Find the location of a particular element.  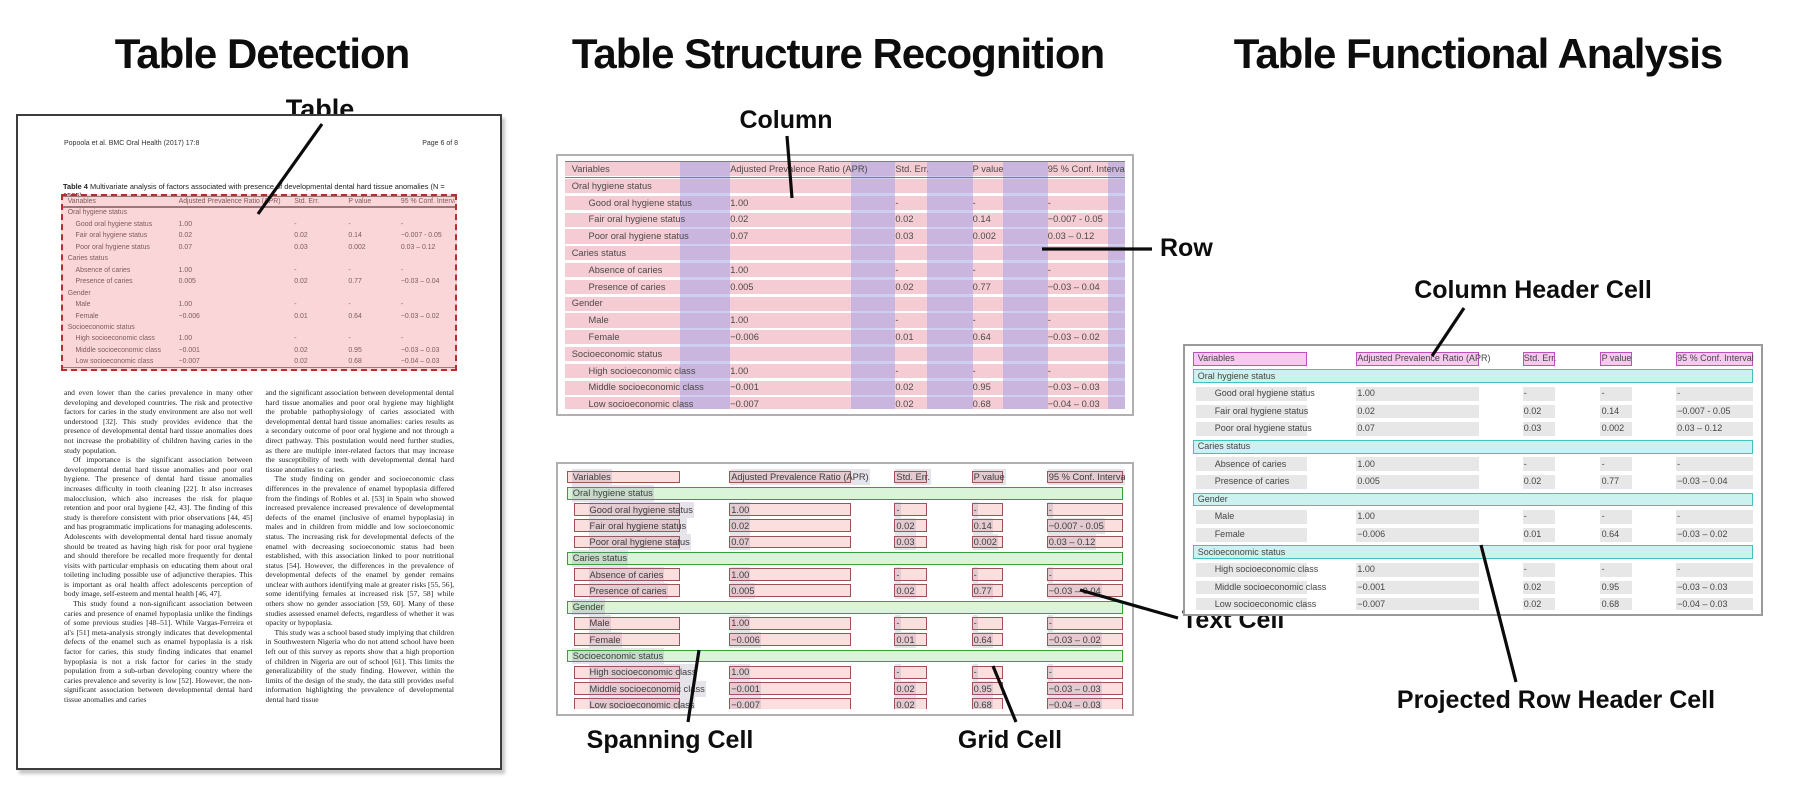

span-box is located at coordinates (845, 656).